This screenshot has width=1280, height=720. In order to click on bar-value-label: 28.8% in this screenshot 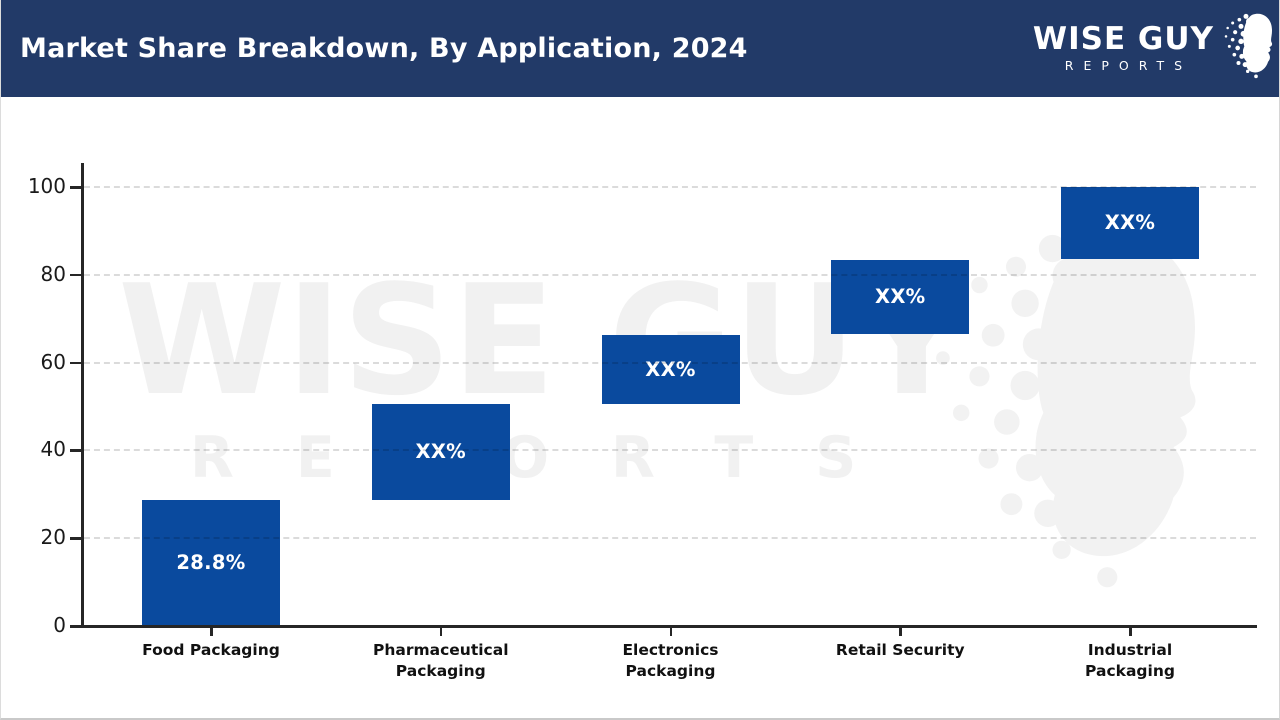, I will do `click(211, 563)`.